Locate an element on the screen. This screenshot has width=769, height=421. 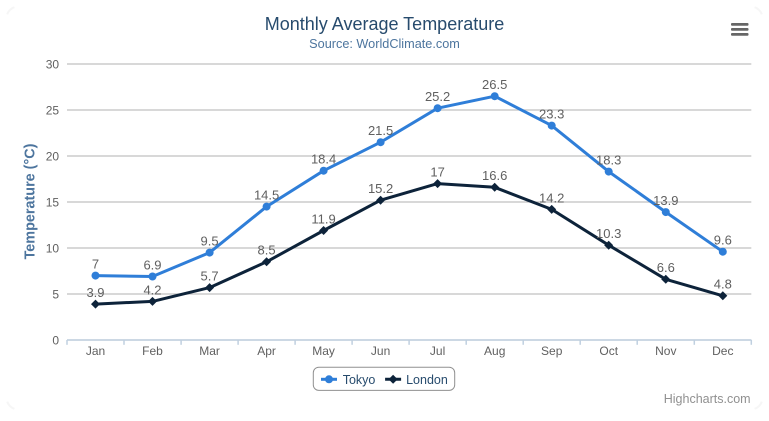
svg-text: 21.5 is located at coordinates (380, 130).